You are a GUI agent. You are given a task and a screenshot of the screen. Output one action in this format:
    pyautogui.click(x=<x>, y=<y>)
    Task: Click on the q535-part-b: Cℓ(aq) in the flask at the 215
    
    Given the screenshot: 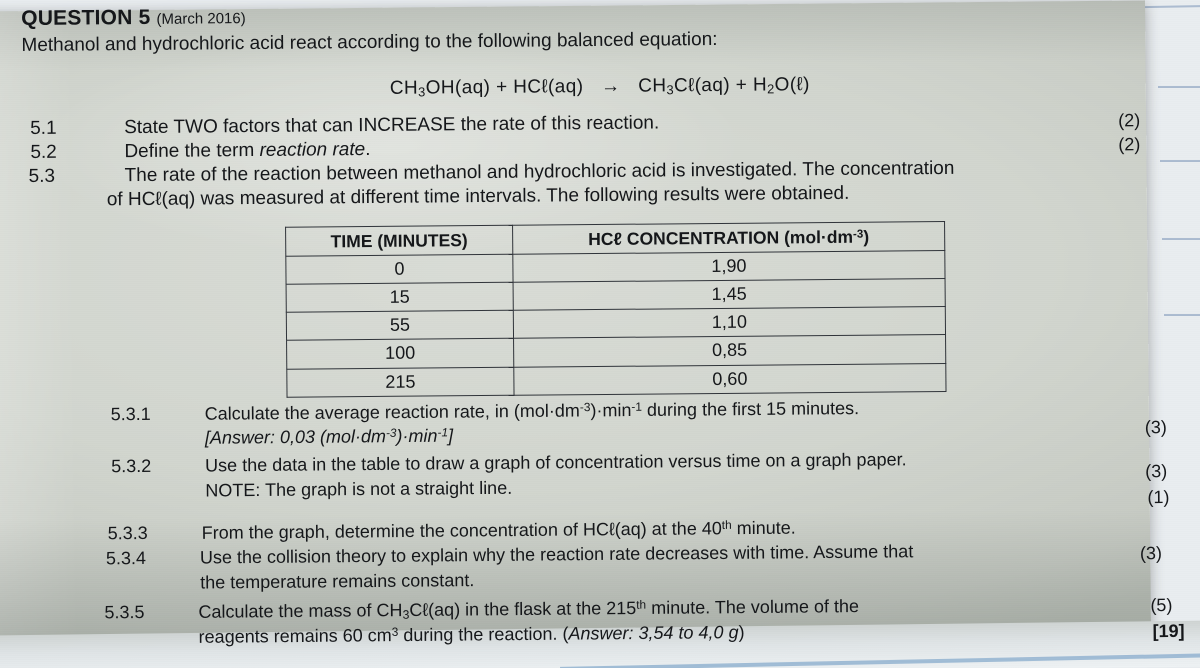 What is the action you would take?
    pyautogui.click(x=523, y=609)
    